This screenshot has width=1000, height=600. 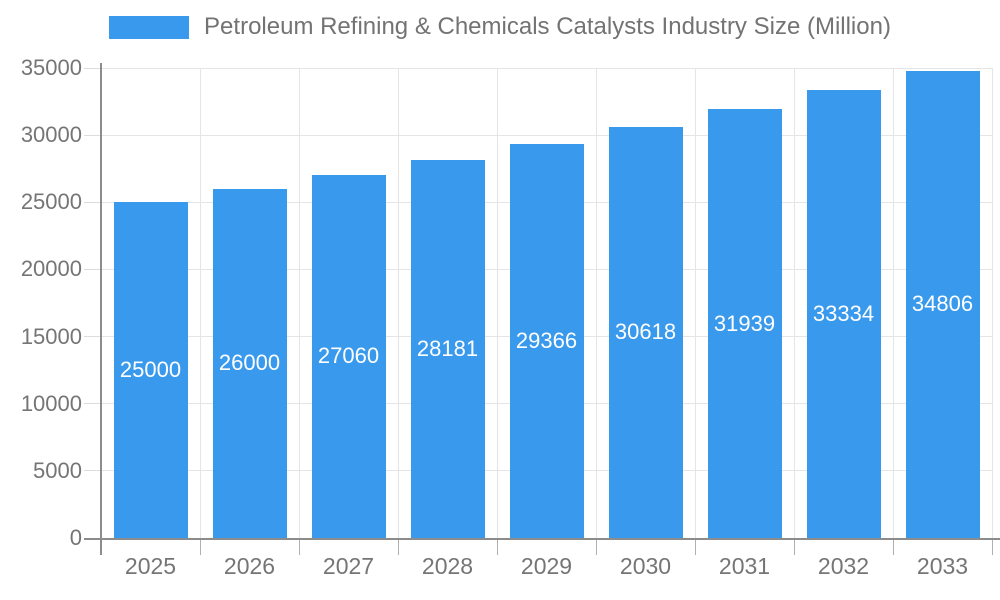 I want to click on bar: 27060, so click(x=348, y=356).